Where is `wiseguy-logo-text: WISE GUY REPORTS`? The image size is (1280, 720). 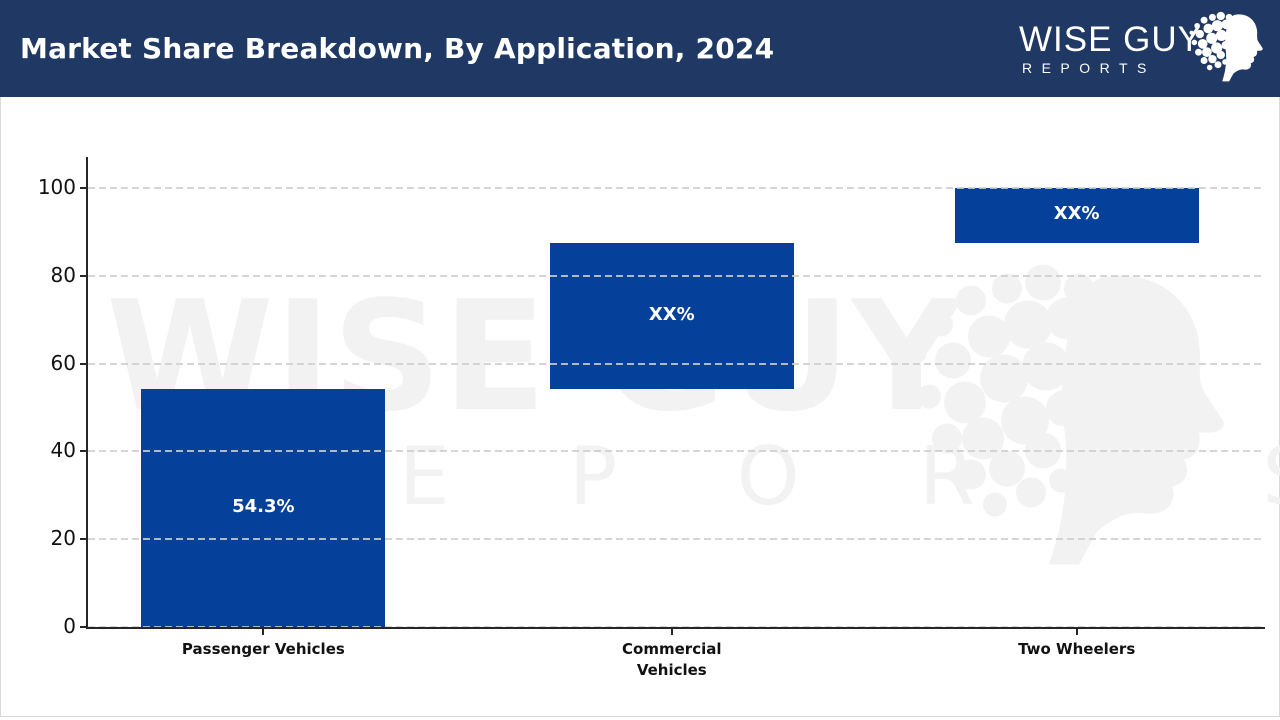
wiseguy-logo-text: WISE GUY REPORTS is located at coordinates (1110, 49).